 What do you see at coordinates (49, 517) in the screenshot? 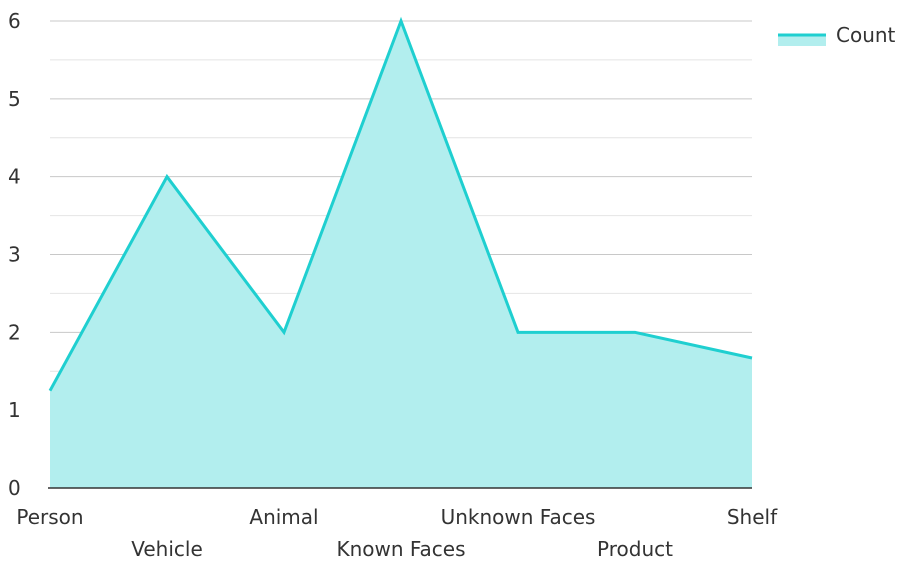
I see `x-tick-label: Person` at bounding box center [49, 517].